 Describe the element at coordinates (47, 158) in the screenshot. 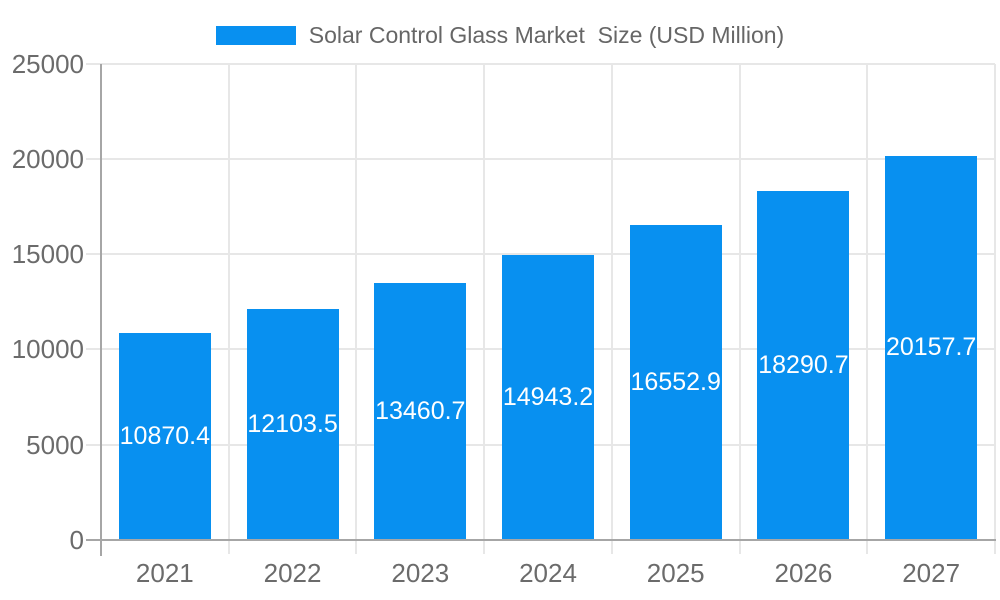

I see `y-axis-tick-label: 20000` at that location.